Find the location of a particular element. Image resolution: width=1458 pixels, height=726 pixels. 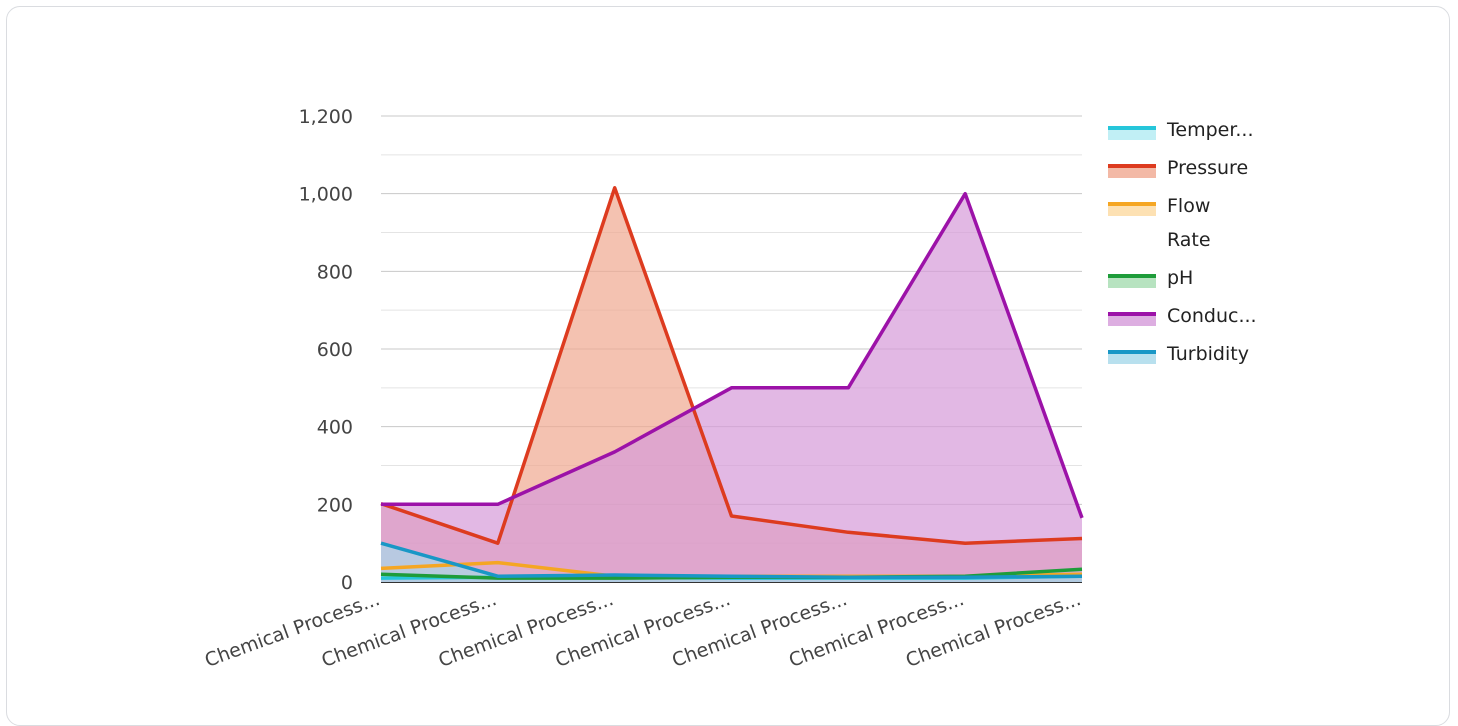

legend-item-5: Turbidity is located at coordinates (1178, 354).